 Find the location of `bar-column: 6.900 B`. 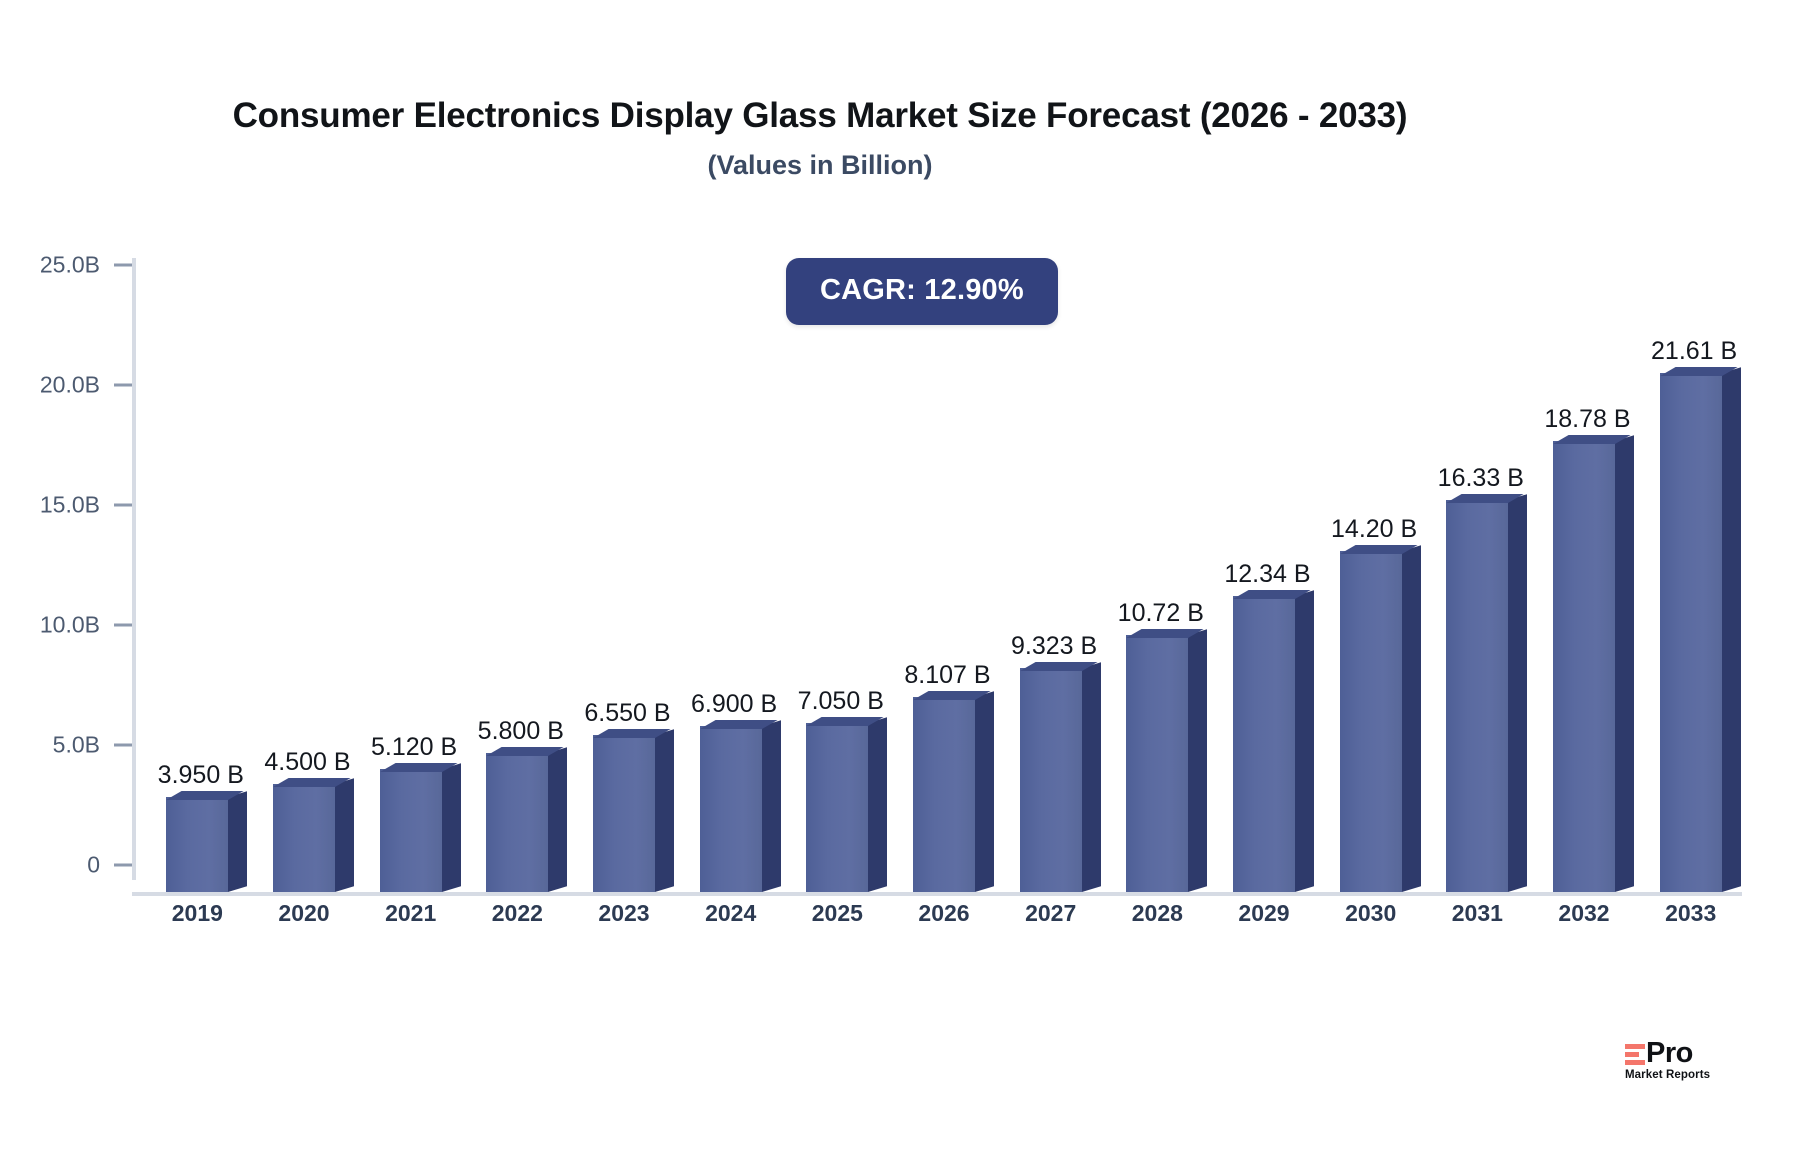

bar-column: 6.900 B is located at coordinates (736, 592).